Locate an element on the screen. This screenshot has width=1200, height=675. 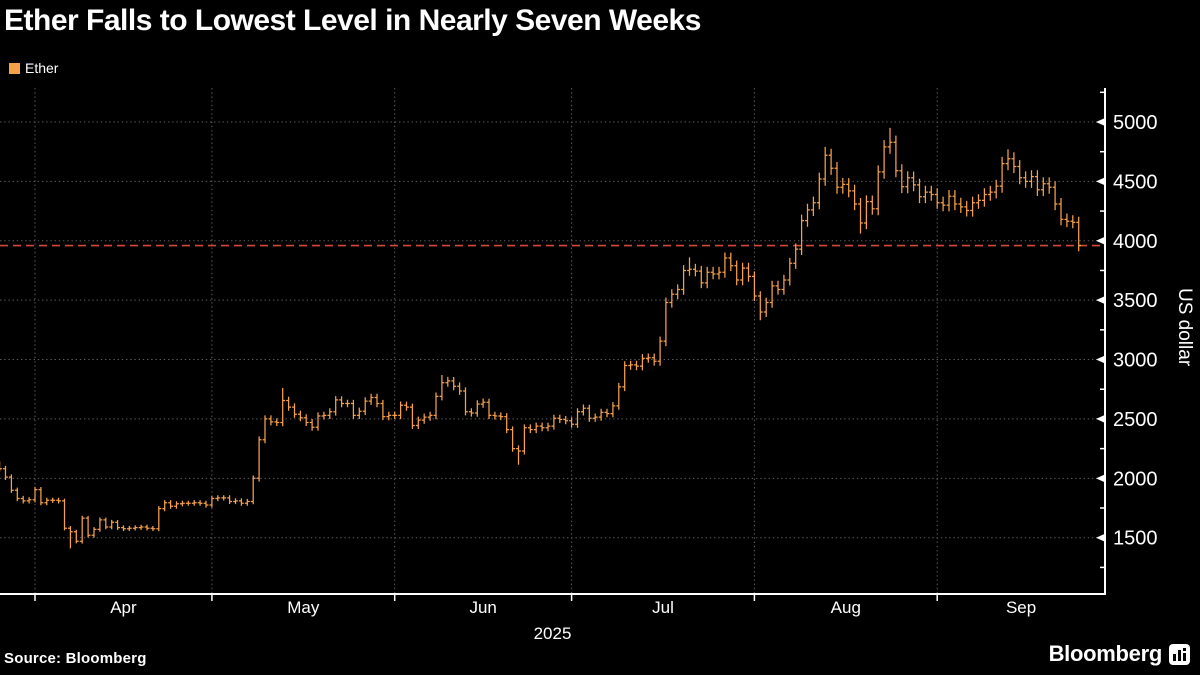
source-note: Source: Bloomberg is located at coordinates (75, 658).